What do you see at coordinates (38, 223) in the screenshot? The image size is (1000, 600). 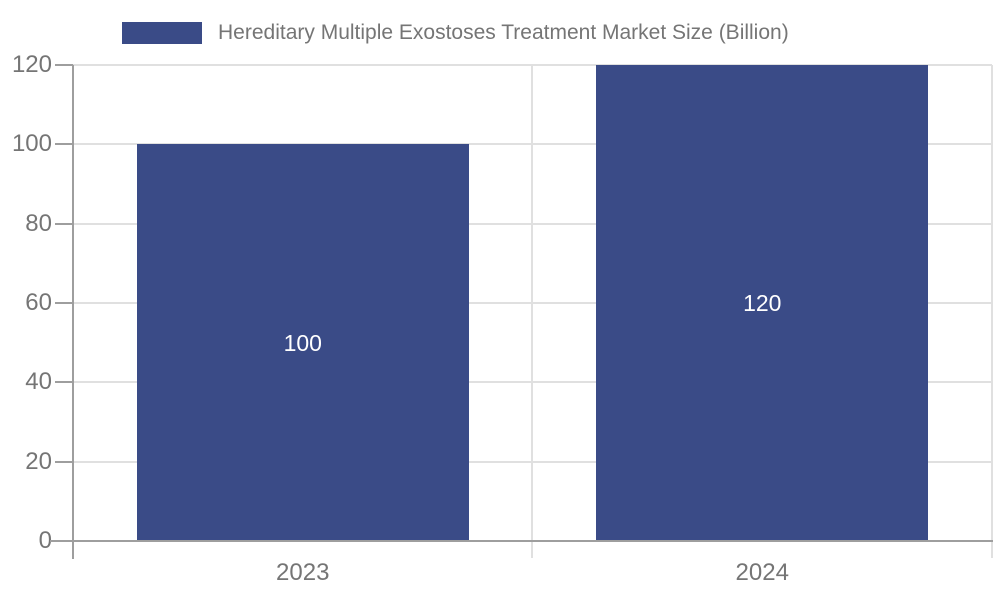 I see `y-tick-label: 80` at bounding box center [38, 223].